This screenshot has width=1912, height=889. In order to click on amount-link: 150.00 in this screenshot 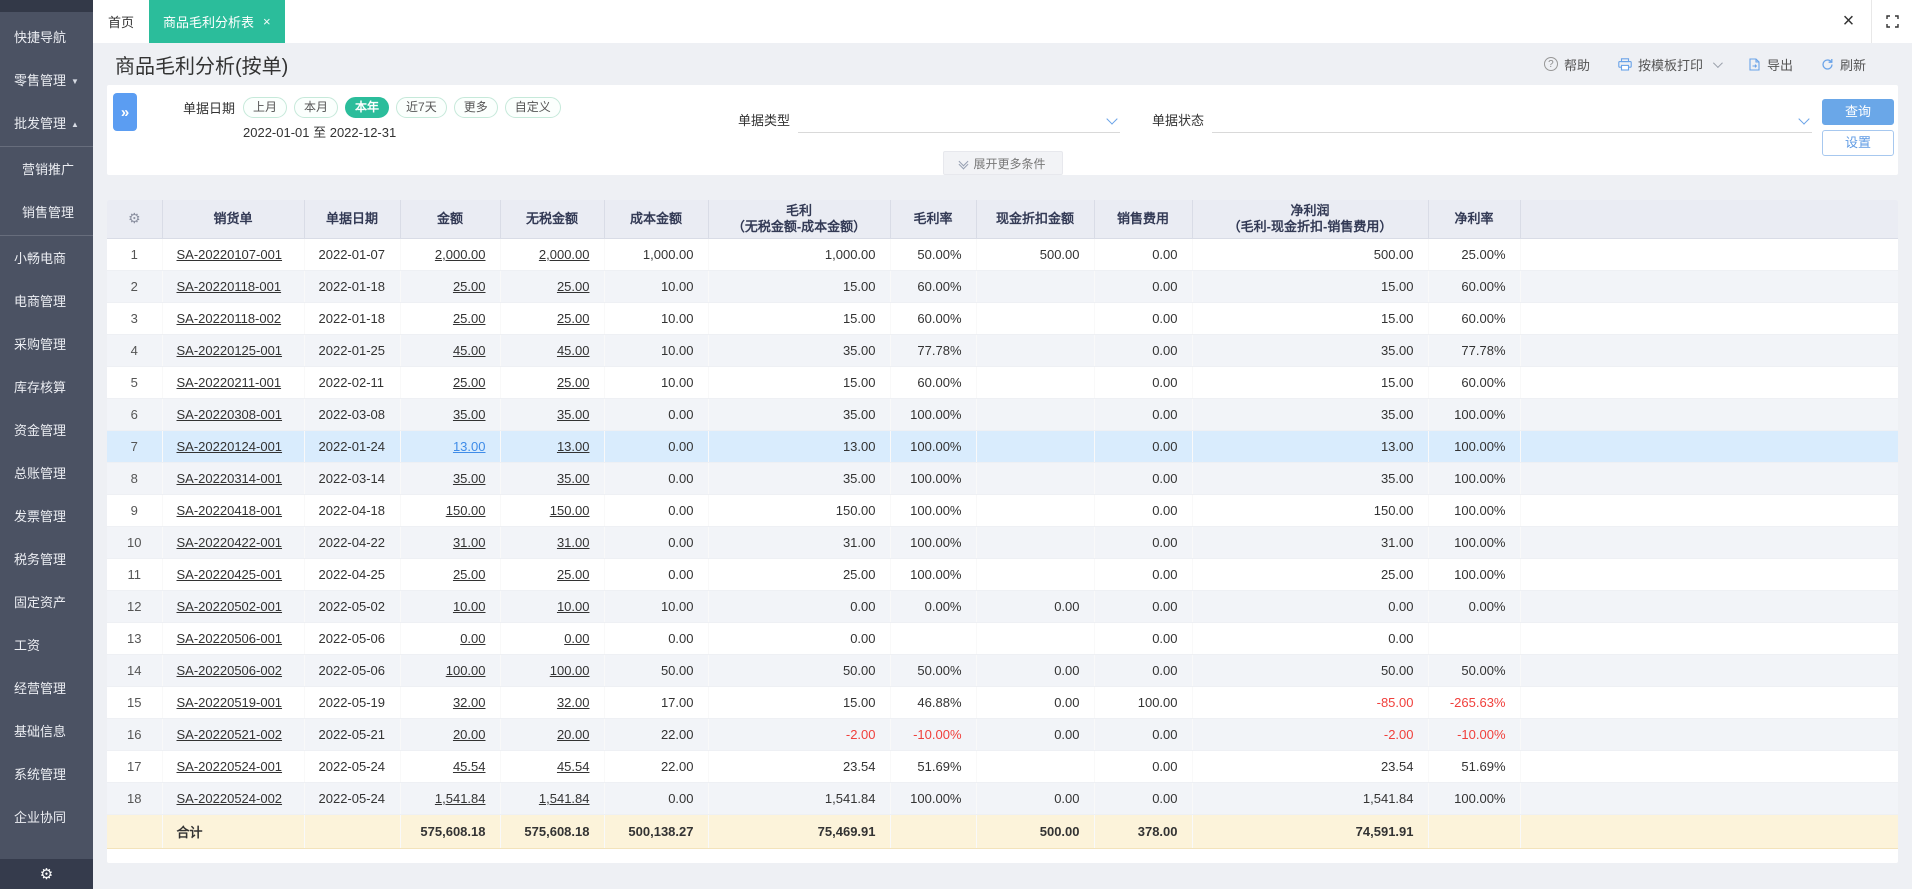, I will do `click(569, 510)`.